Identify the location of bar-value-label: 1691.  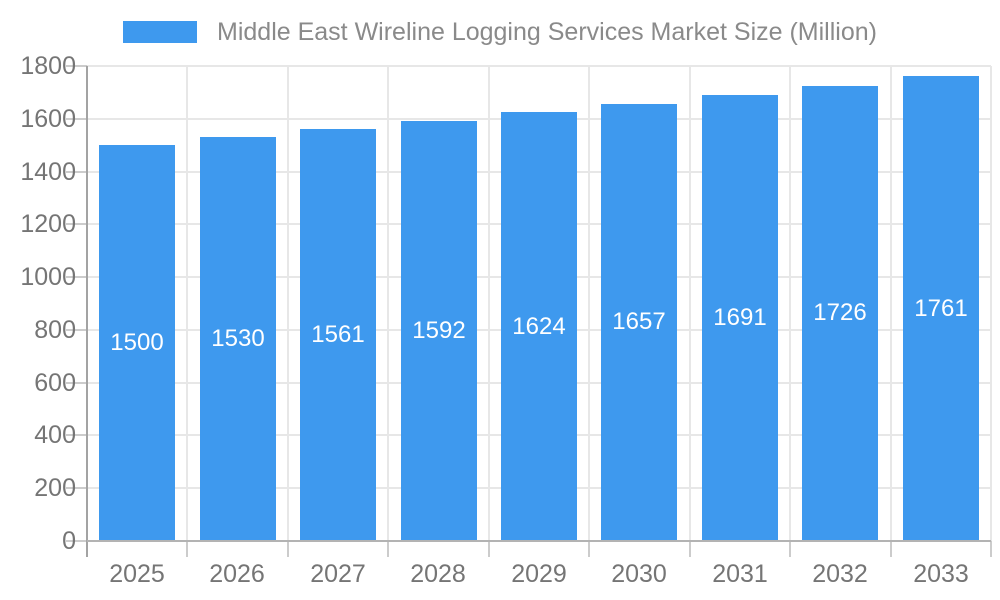
(740, 317).